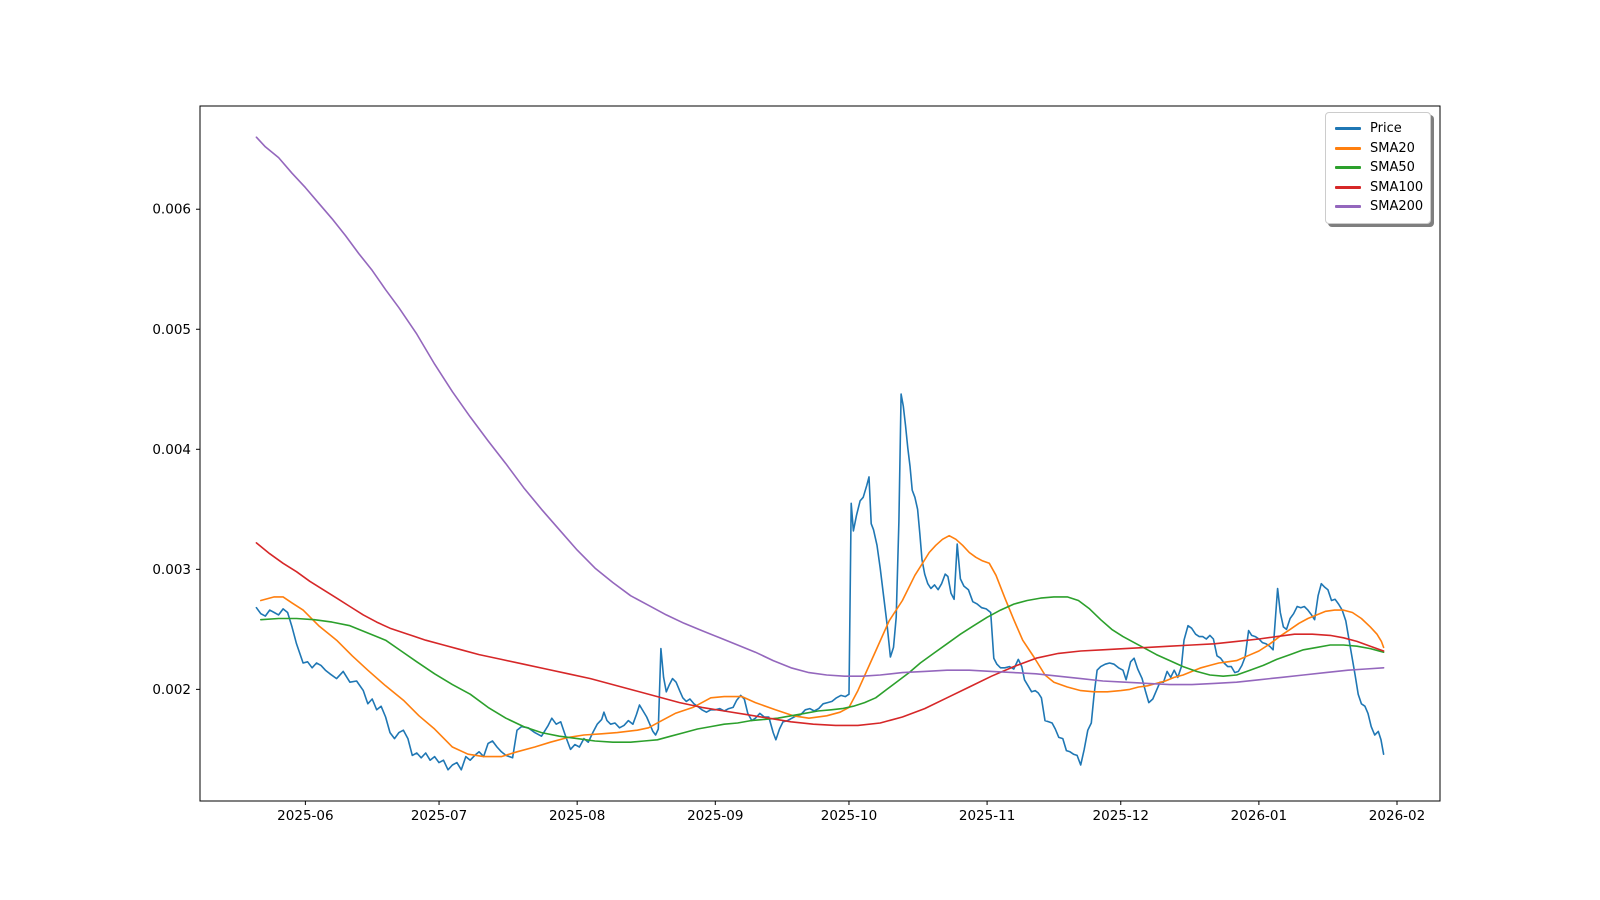  I want to click on y-tick-label: 0.004, so click(171, 450).